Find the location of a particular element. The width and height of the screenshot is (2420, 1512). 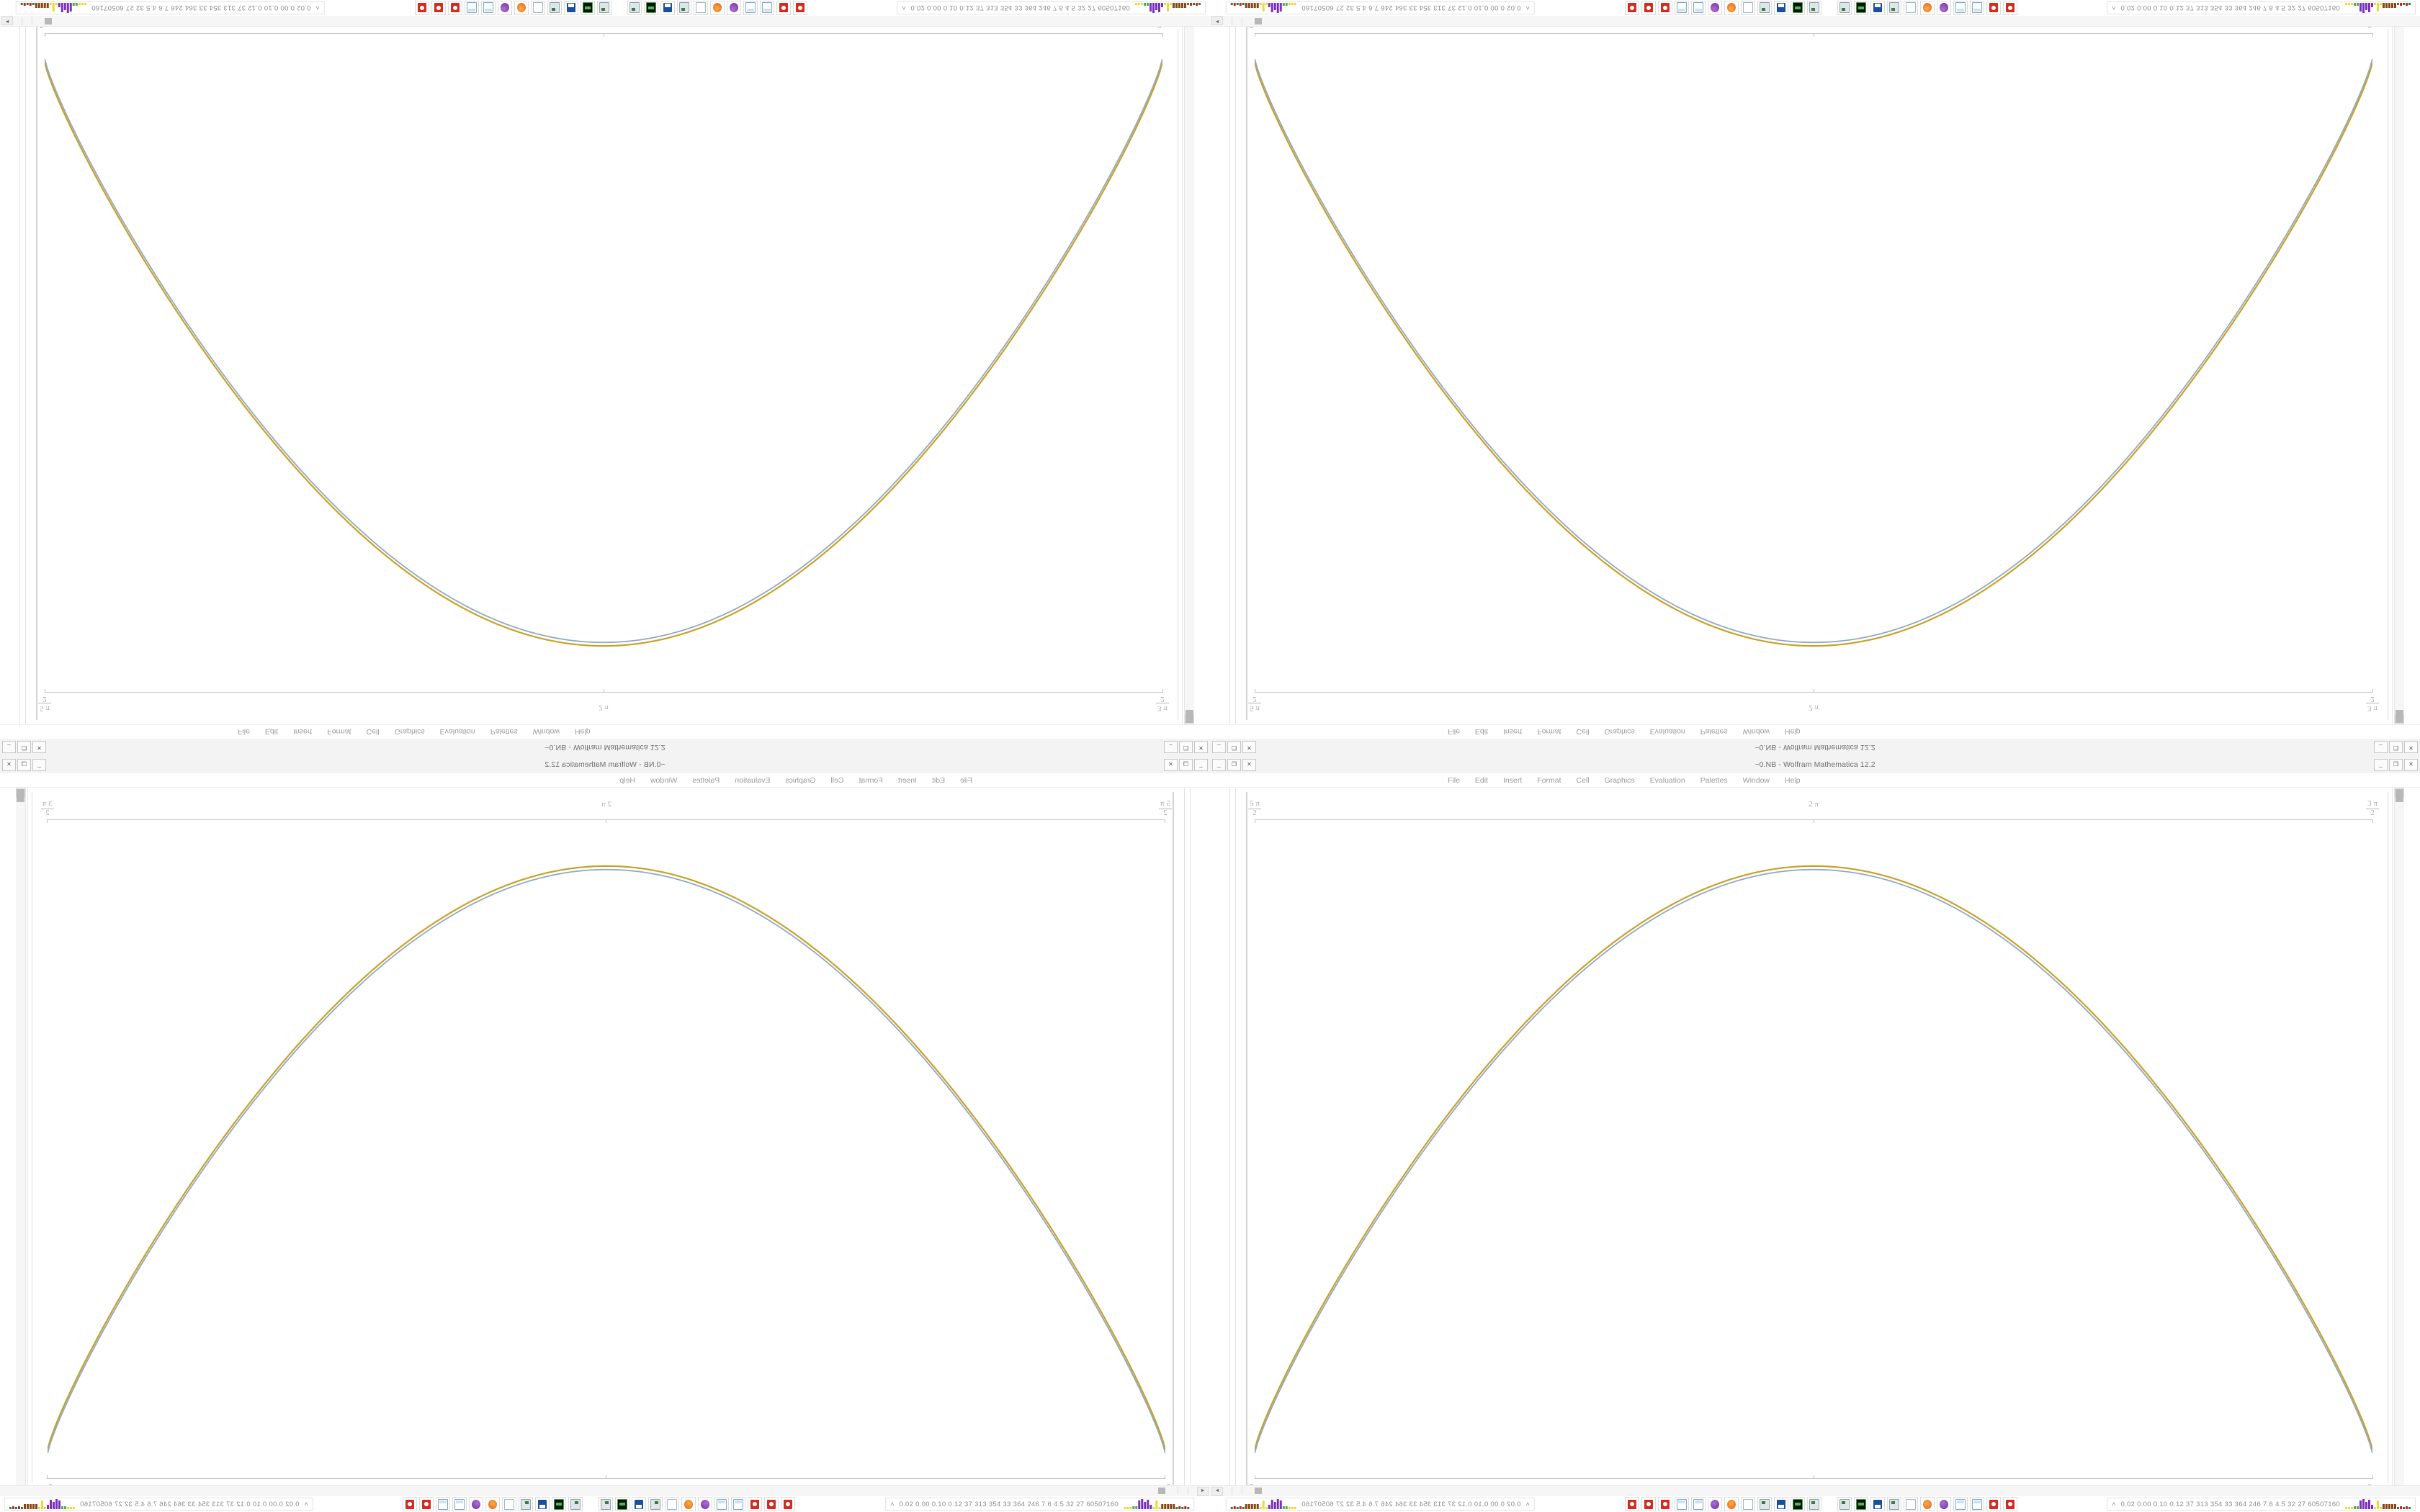

menu-item-edit: Edit is located at coordinates (271, 732).